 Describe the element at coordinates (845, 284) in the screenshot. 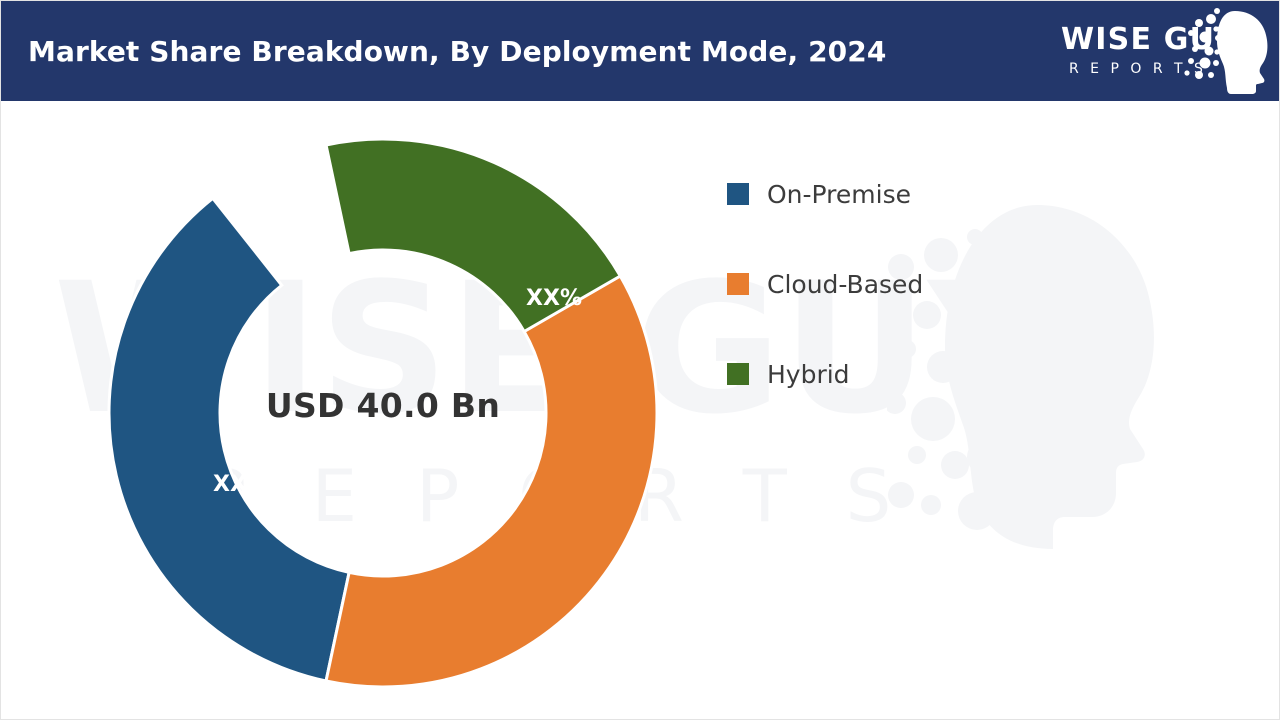

I see `legend-label-cloud-based: Cloud-Based` at that location.